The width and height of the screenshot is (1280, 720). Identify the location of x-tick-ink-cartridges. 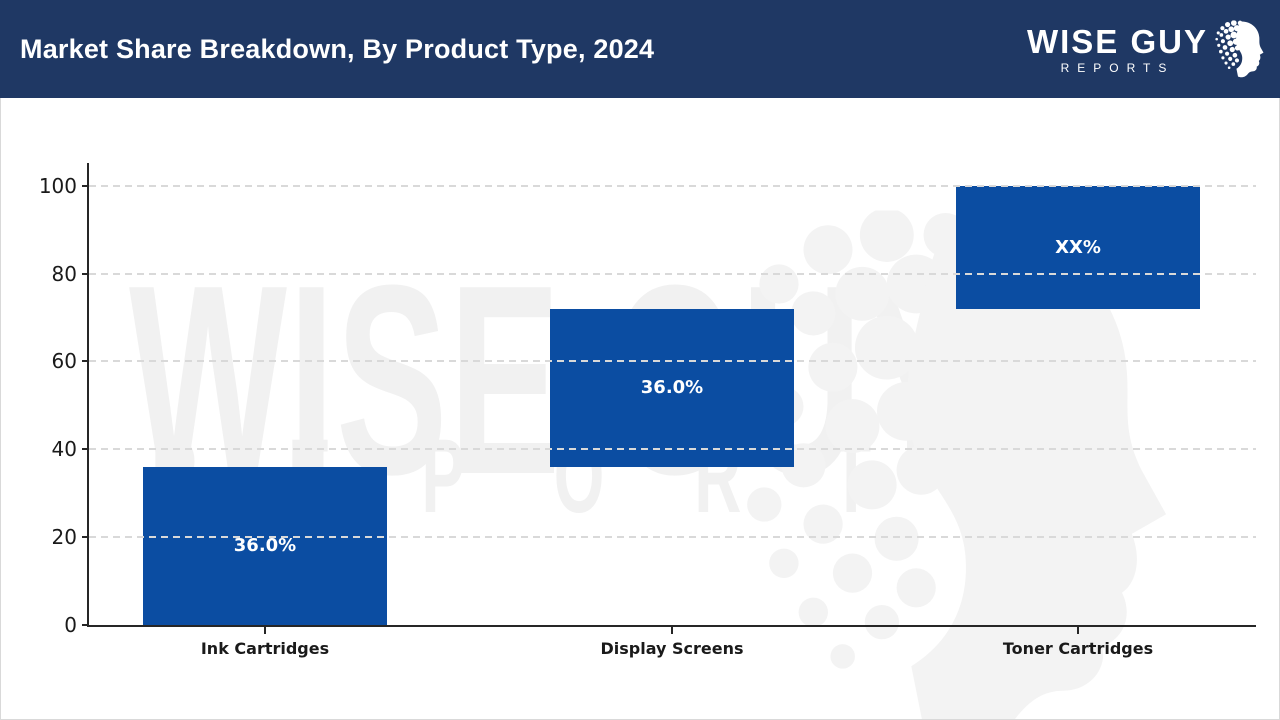
(265, 630).